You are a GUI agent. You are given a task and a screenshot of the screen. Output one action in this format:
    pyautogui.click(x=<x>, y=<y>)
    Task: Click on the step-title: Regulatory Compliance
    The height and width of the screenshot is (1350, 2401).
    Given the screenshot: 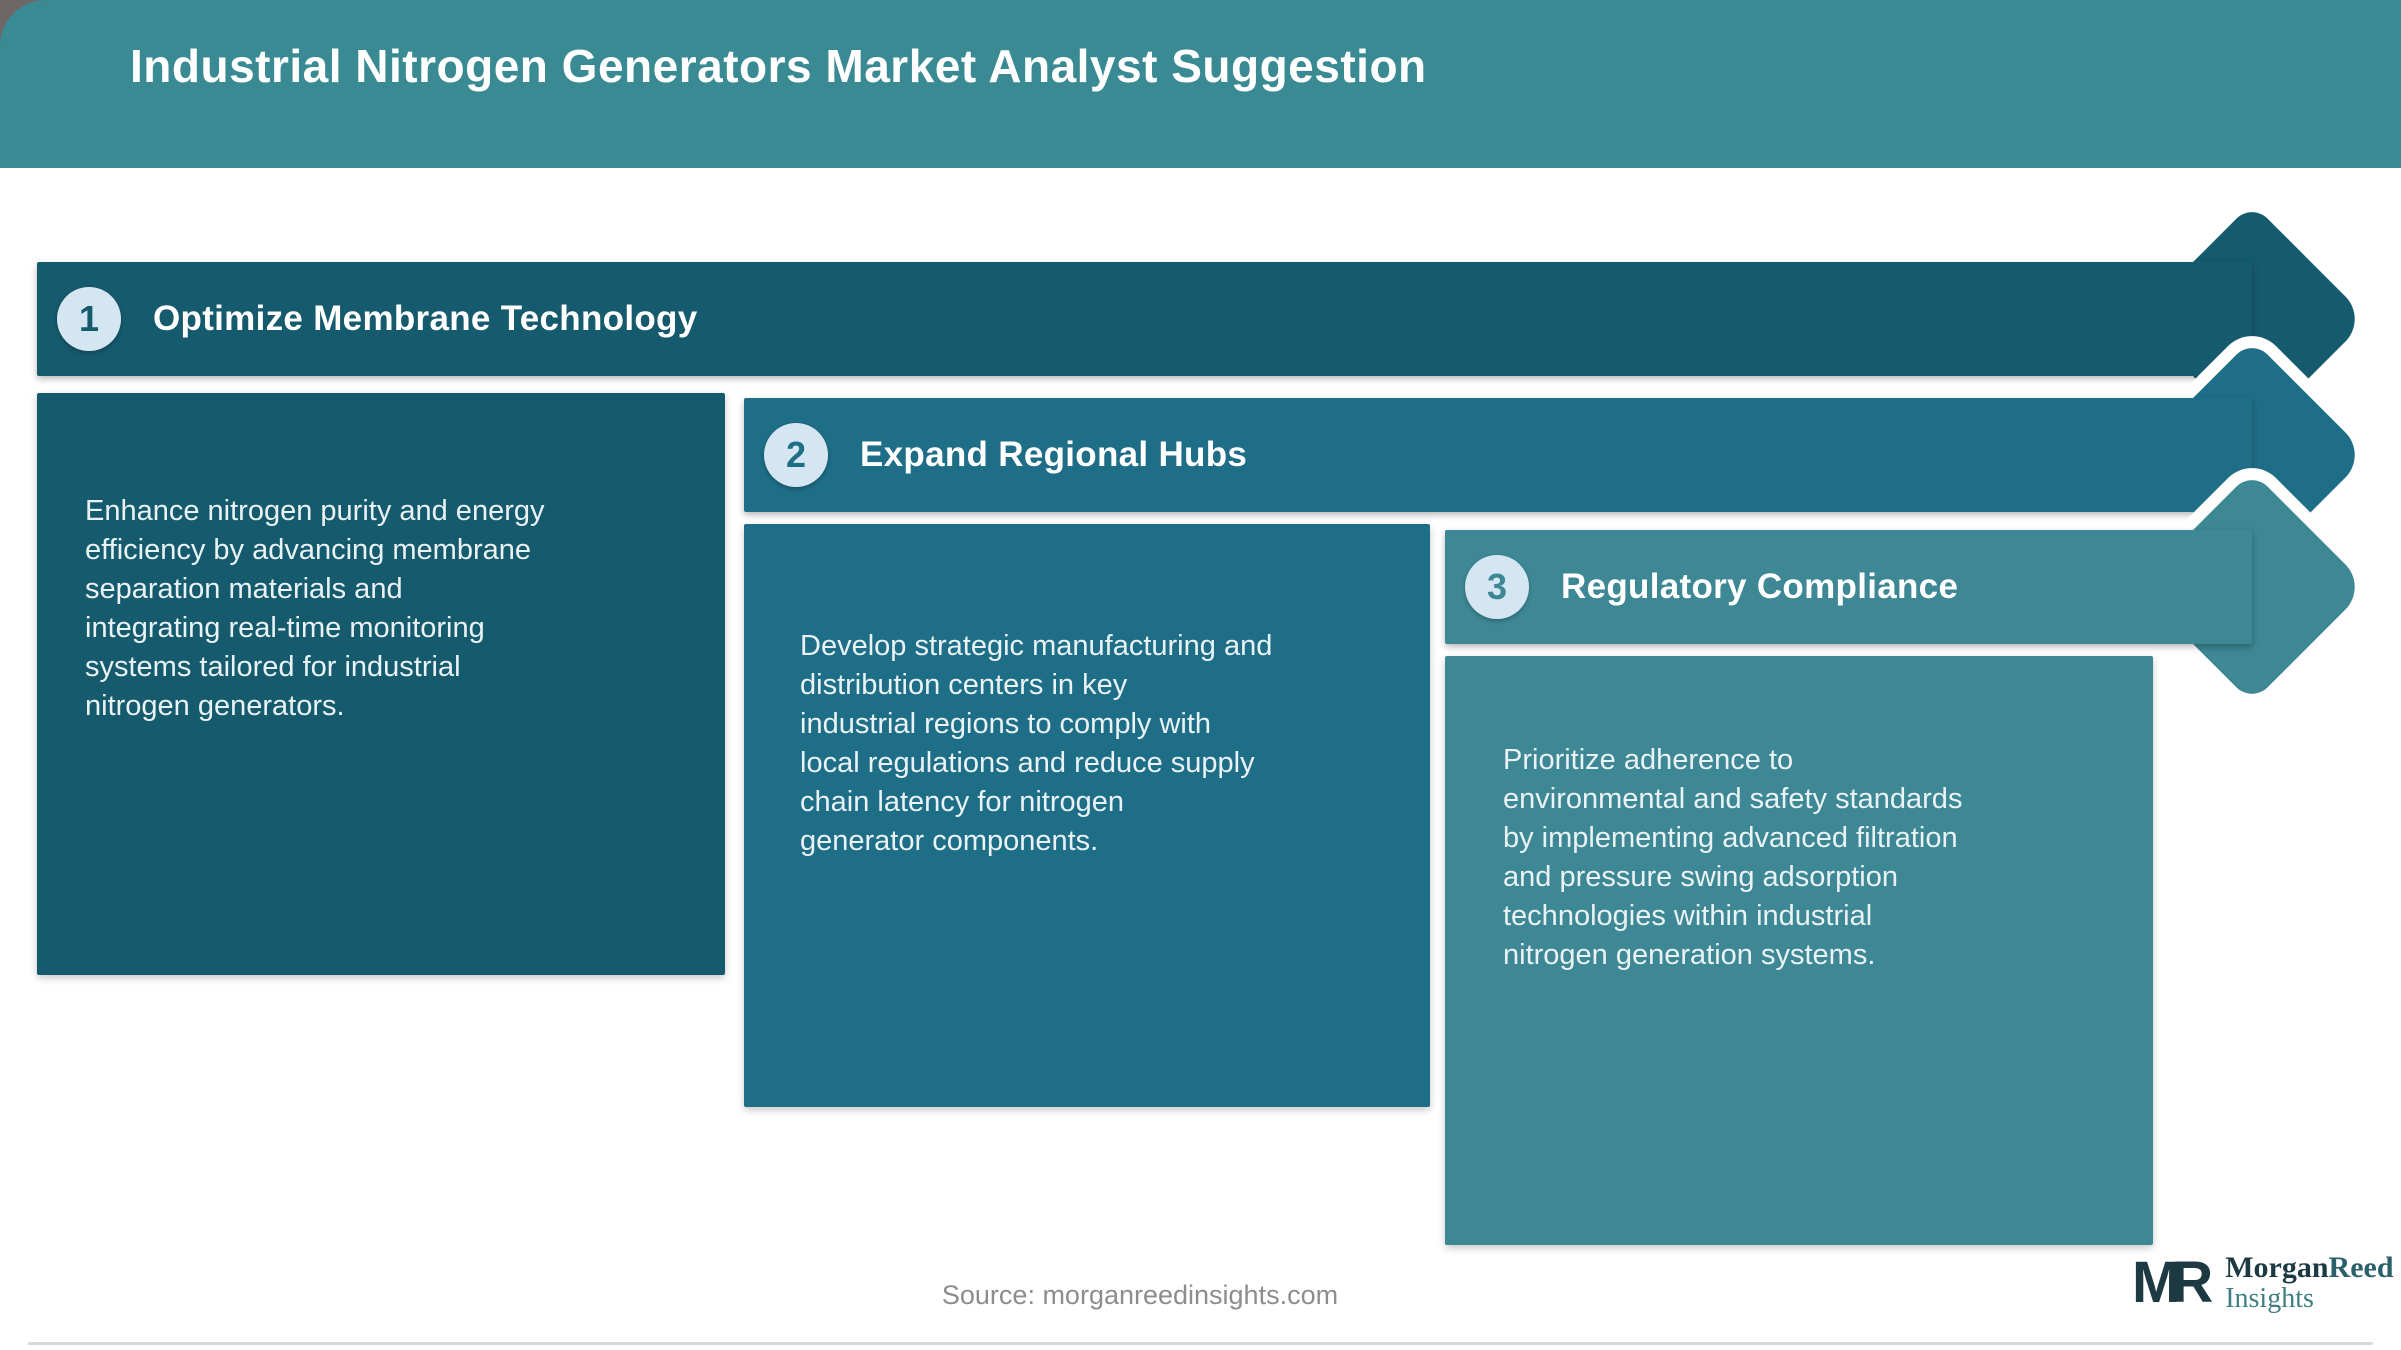 What is the action you would take?
    pyautogui.click(x=1760, y=586)
    